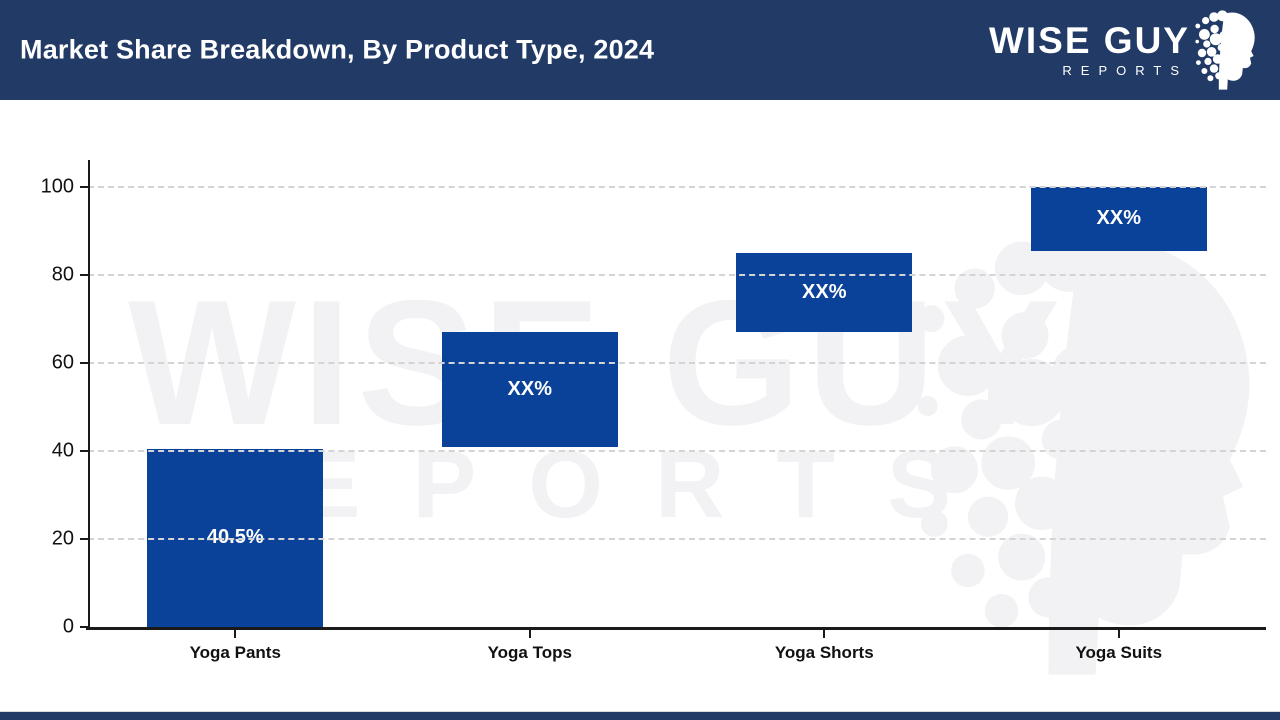  I want to click on gridline-y60, so click(677, 363).